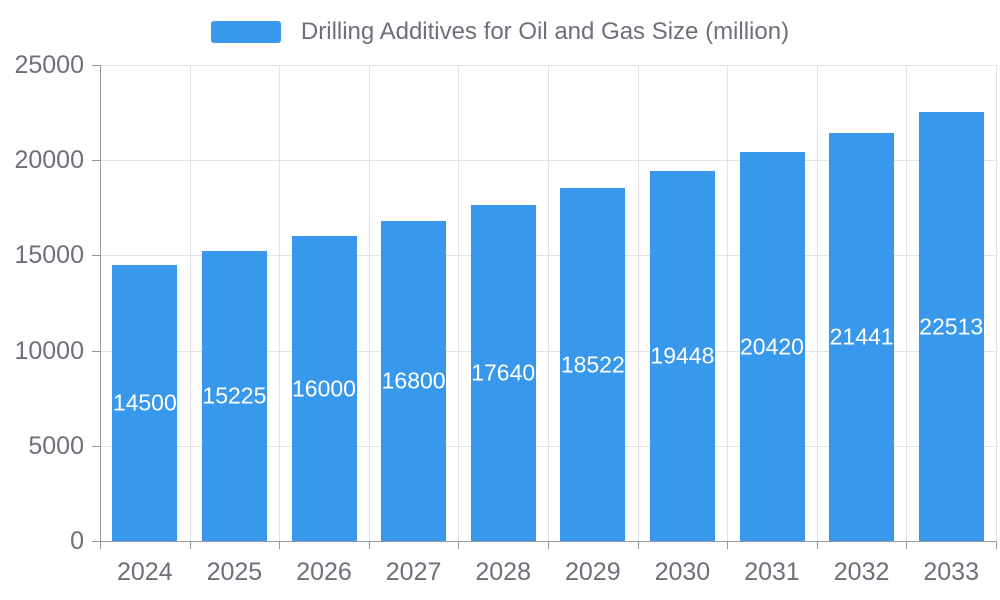  What do you see at coordinates (49, 350) in the screenshot?
I see `y-axis-tick-label: 10000` at bounding box center [49, 350].